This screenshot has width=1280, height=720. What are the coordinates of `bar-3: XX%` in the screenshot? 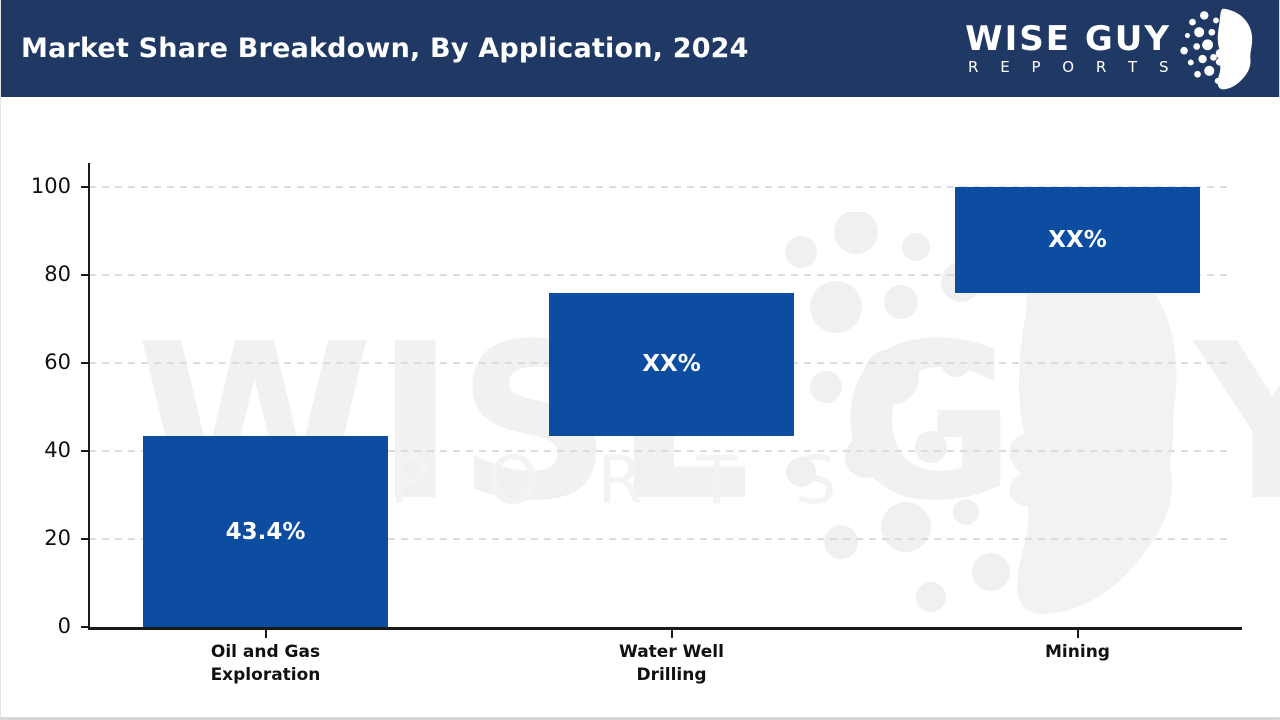 It's located at (1077, 240).